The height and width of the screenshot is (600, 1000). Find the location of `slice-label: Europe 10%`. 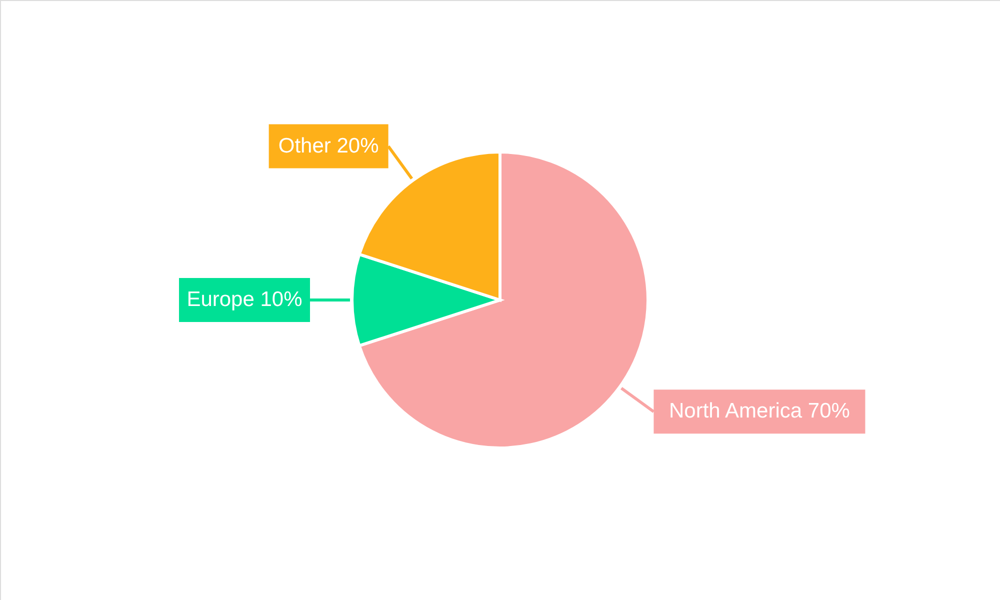

slice-label: Europe 10% is located at coordinates (244, 299).